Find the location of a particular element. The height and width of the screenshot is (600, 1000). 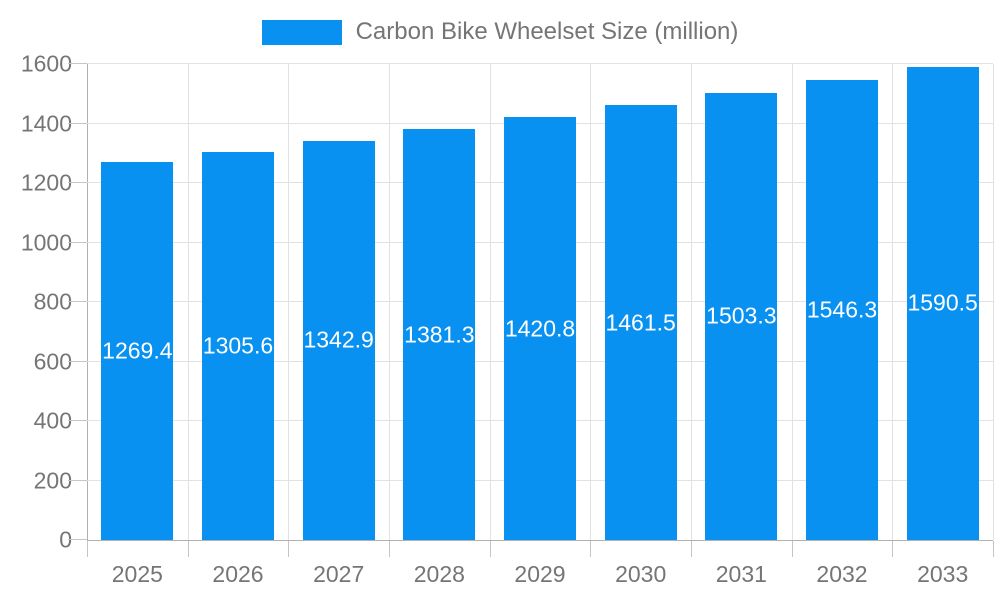

y-axis-label: 200 is located at coordinates (52, 480).